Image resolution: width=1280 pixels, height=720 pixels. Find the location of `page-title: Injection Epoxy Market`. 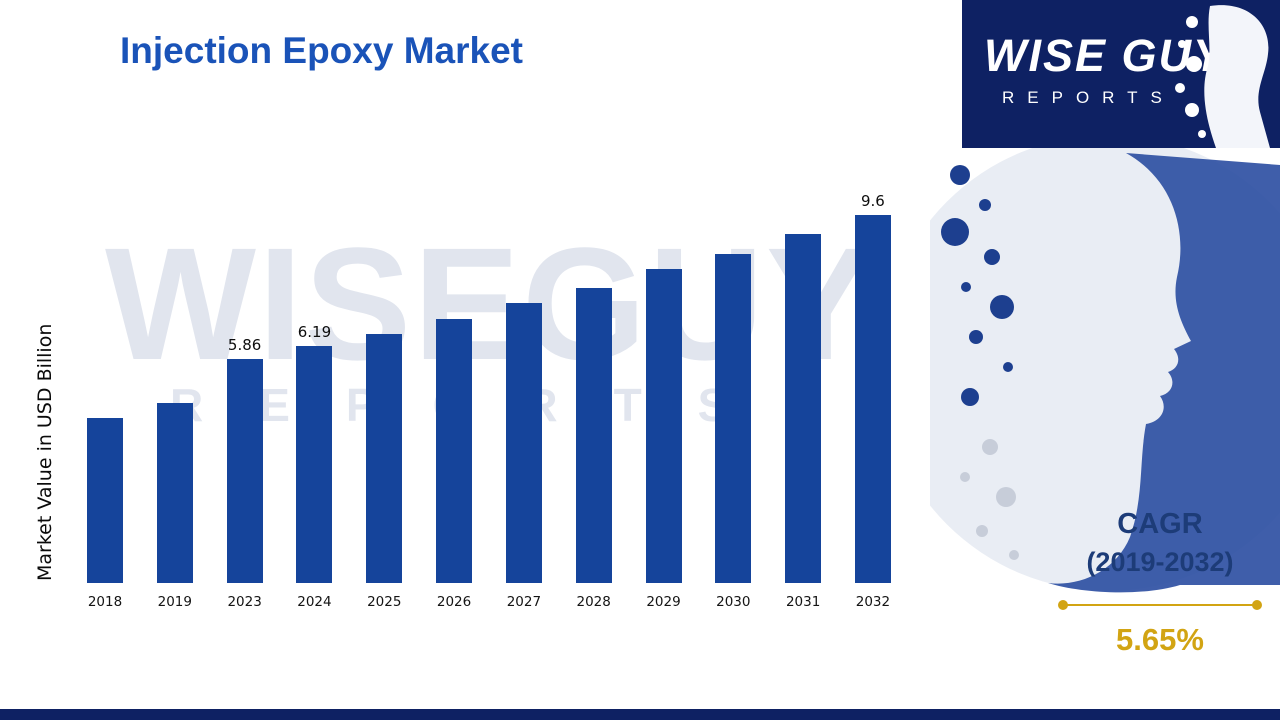

page-title: Injection Epoxy Market is located at coordinates (321, 50).